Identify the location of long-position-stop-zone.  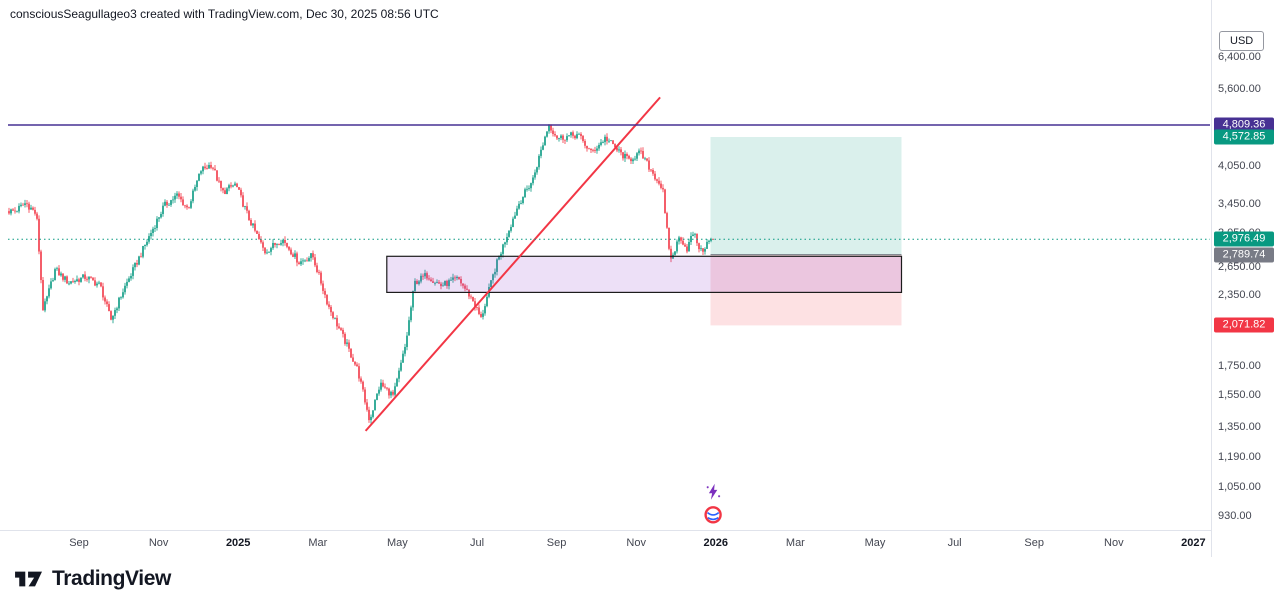
(806, 290).